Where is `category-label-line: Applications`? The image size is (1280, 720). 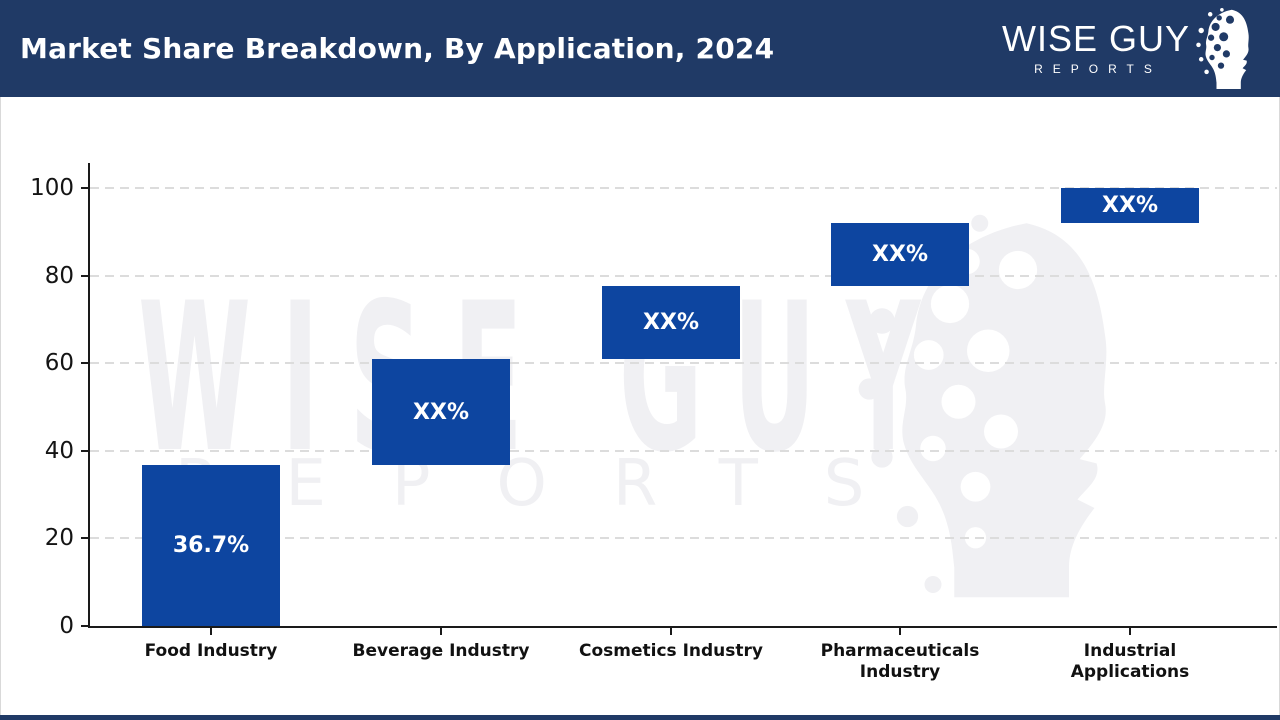 category-label-line: Applications is located at coordinates (1130, 672).